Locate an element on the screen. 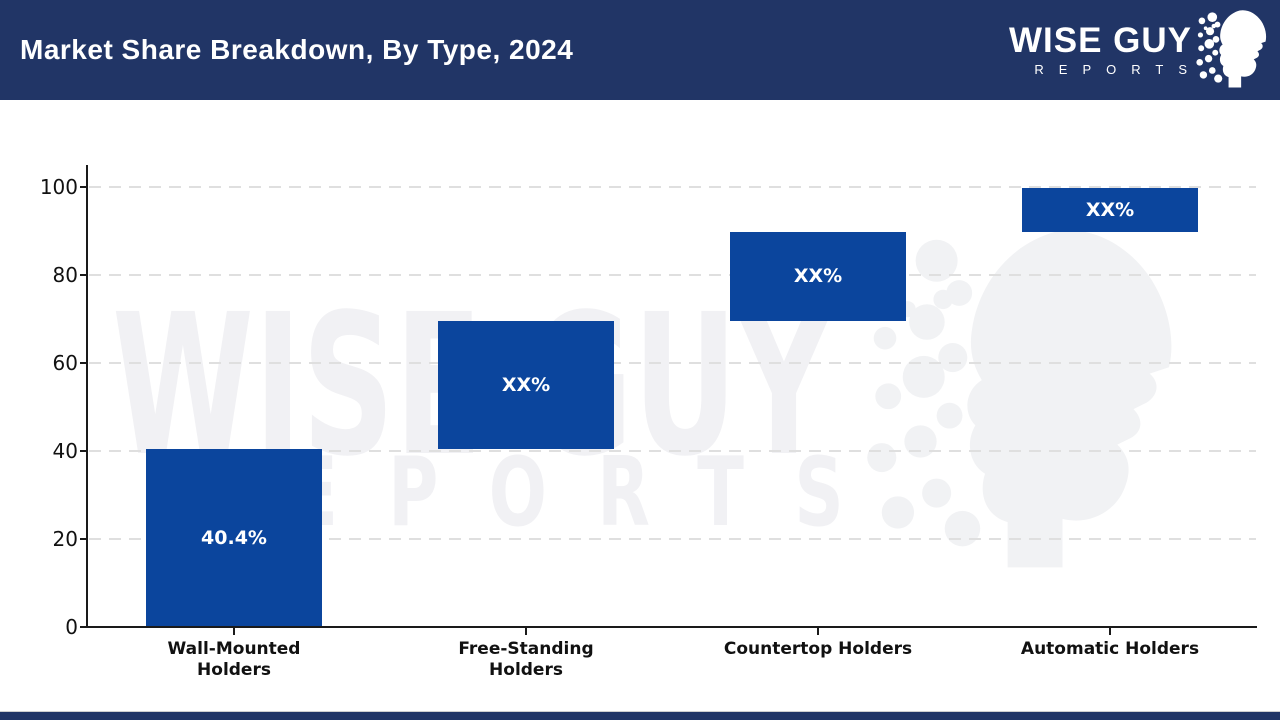 This screenshot has height=720, width=1280. y-tick-label-0: 0 is located at coordinates (71, 627).